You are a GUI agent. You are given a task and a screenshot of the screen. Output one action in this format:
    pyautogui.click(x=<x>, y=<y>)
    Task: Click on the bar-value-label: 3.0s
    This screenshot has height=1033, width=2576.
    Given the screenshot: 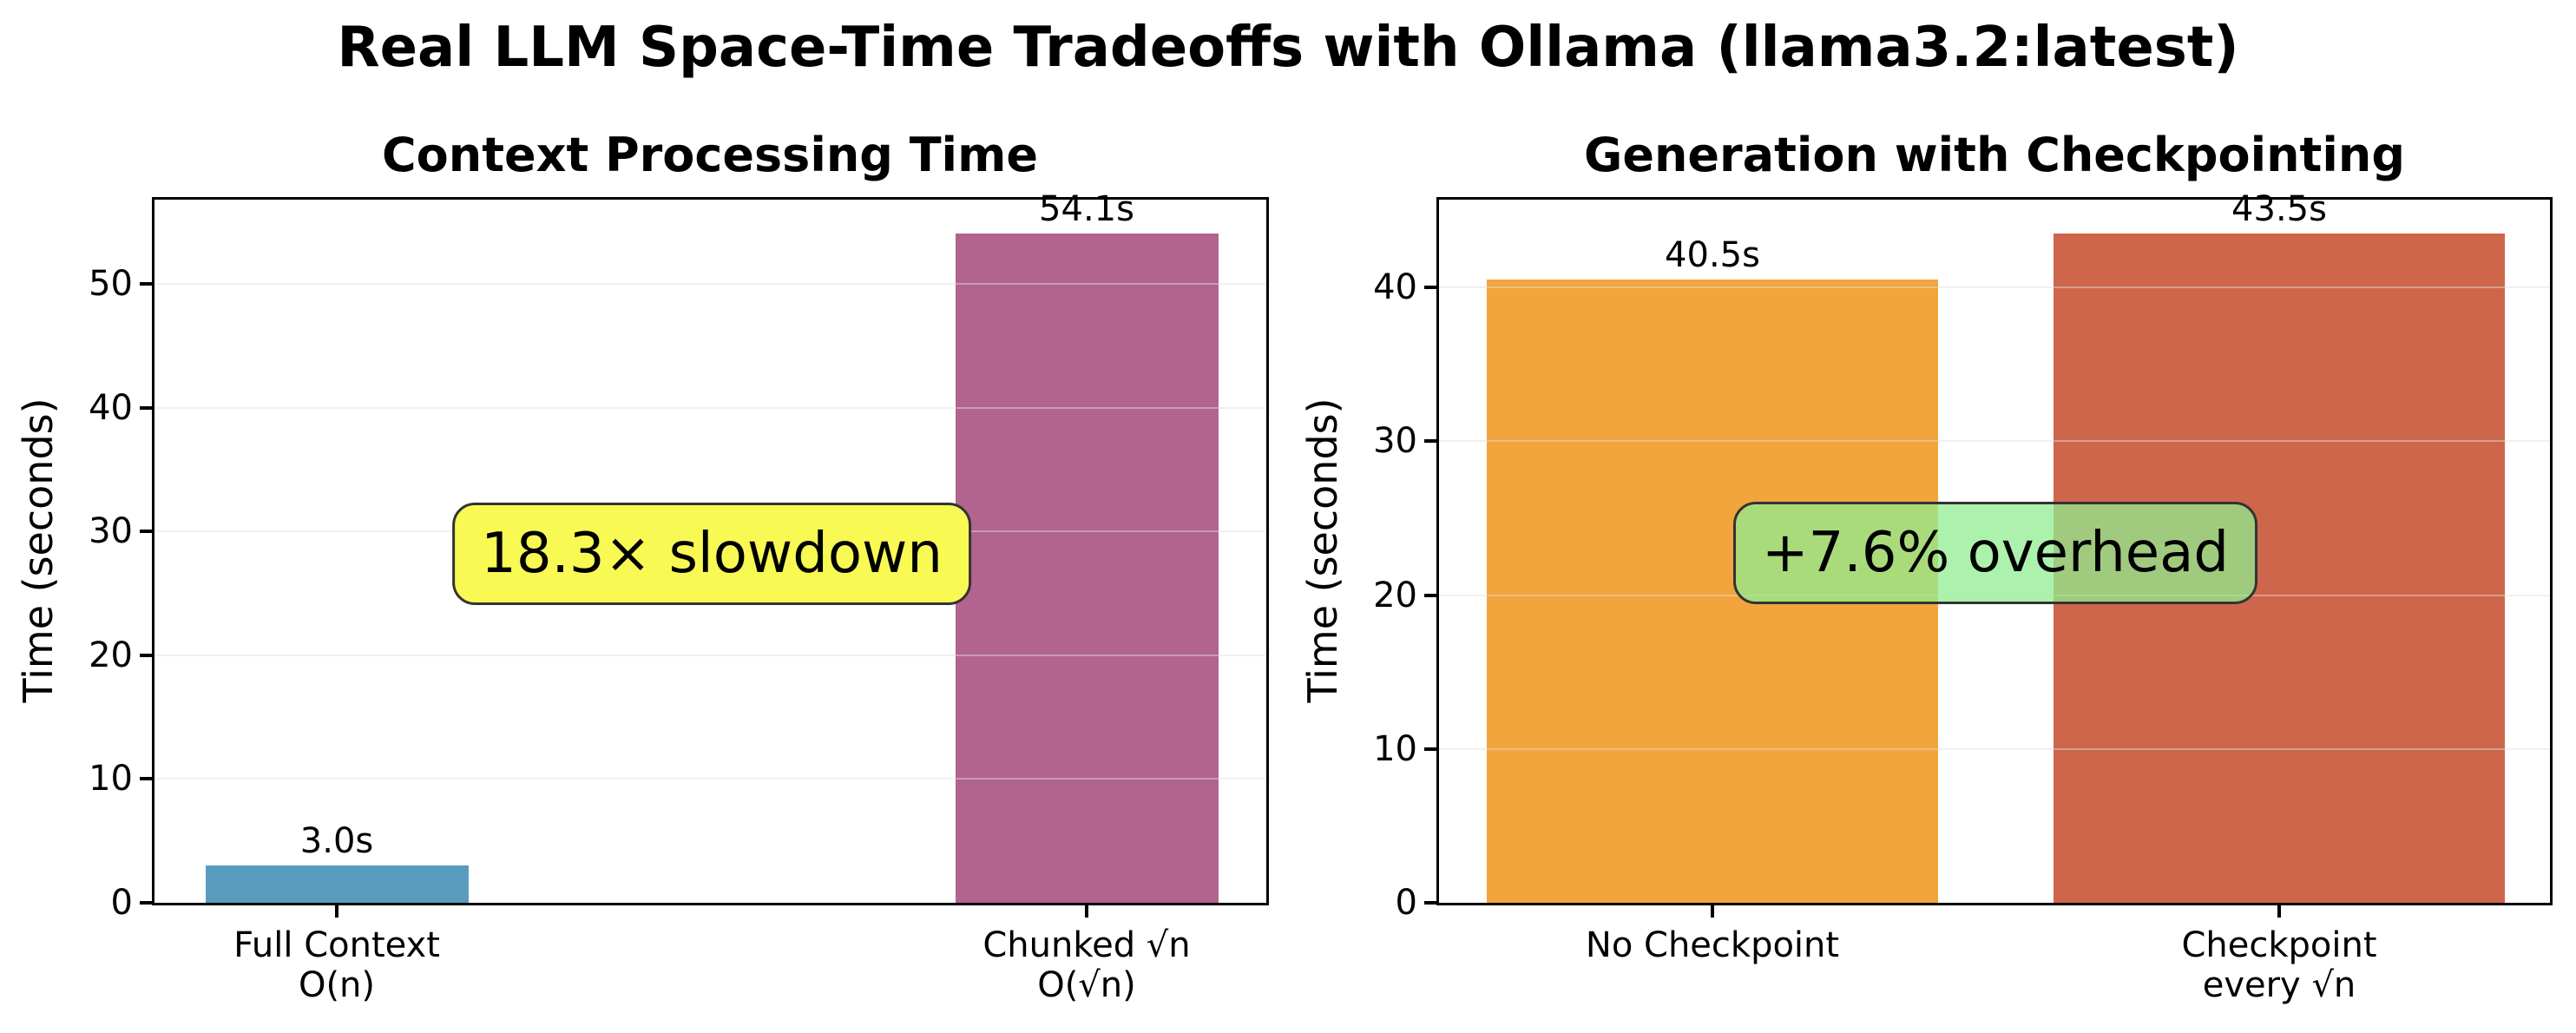 What is the action you would take?
    pyautogui.click(x=336, y=841)
    